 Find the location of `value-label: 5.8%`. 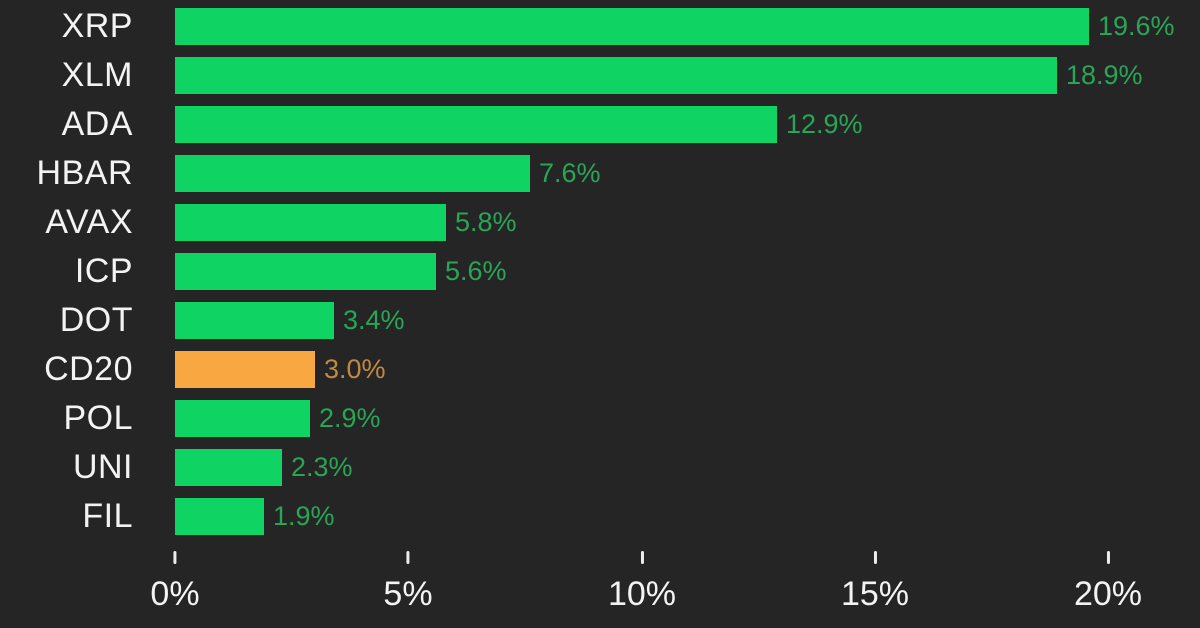

value-label: 5.8% is located at coordinates (486, 222).